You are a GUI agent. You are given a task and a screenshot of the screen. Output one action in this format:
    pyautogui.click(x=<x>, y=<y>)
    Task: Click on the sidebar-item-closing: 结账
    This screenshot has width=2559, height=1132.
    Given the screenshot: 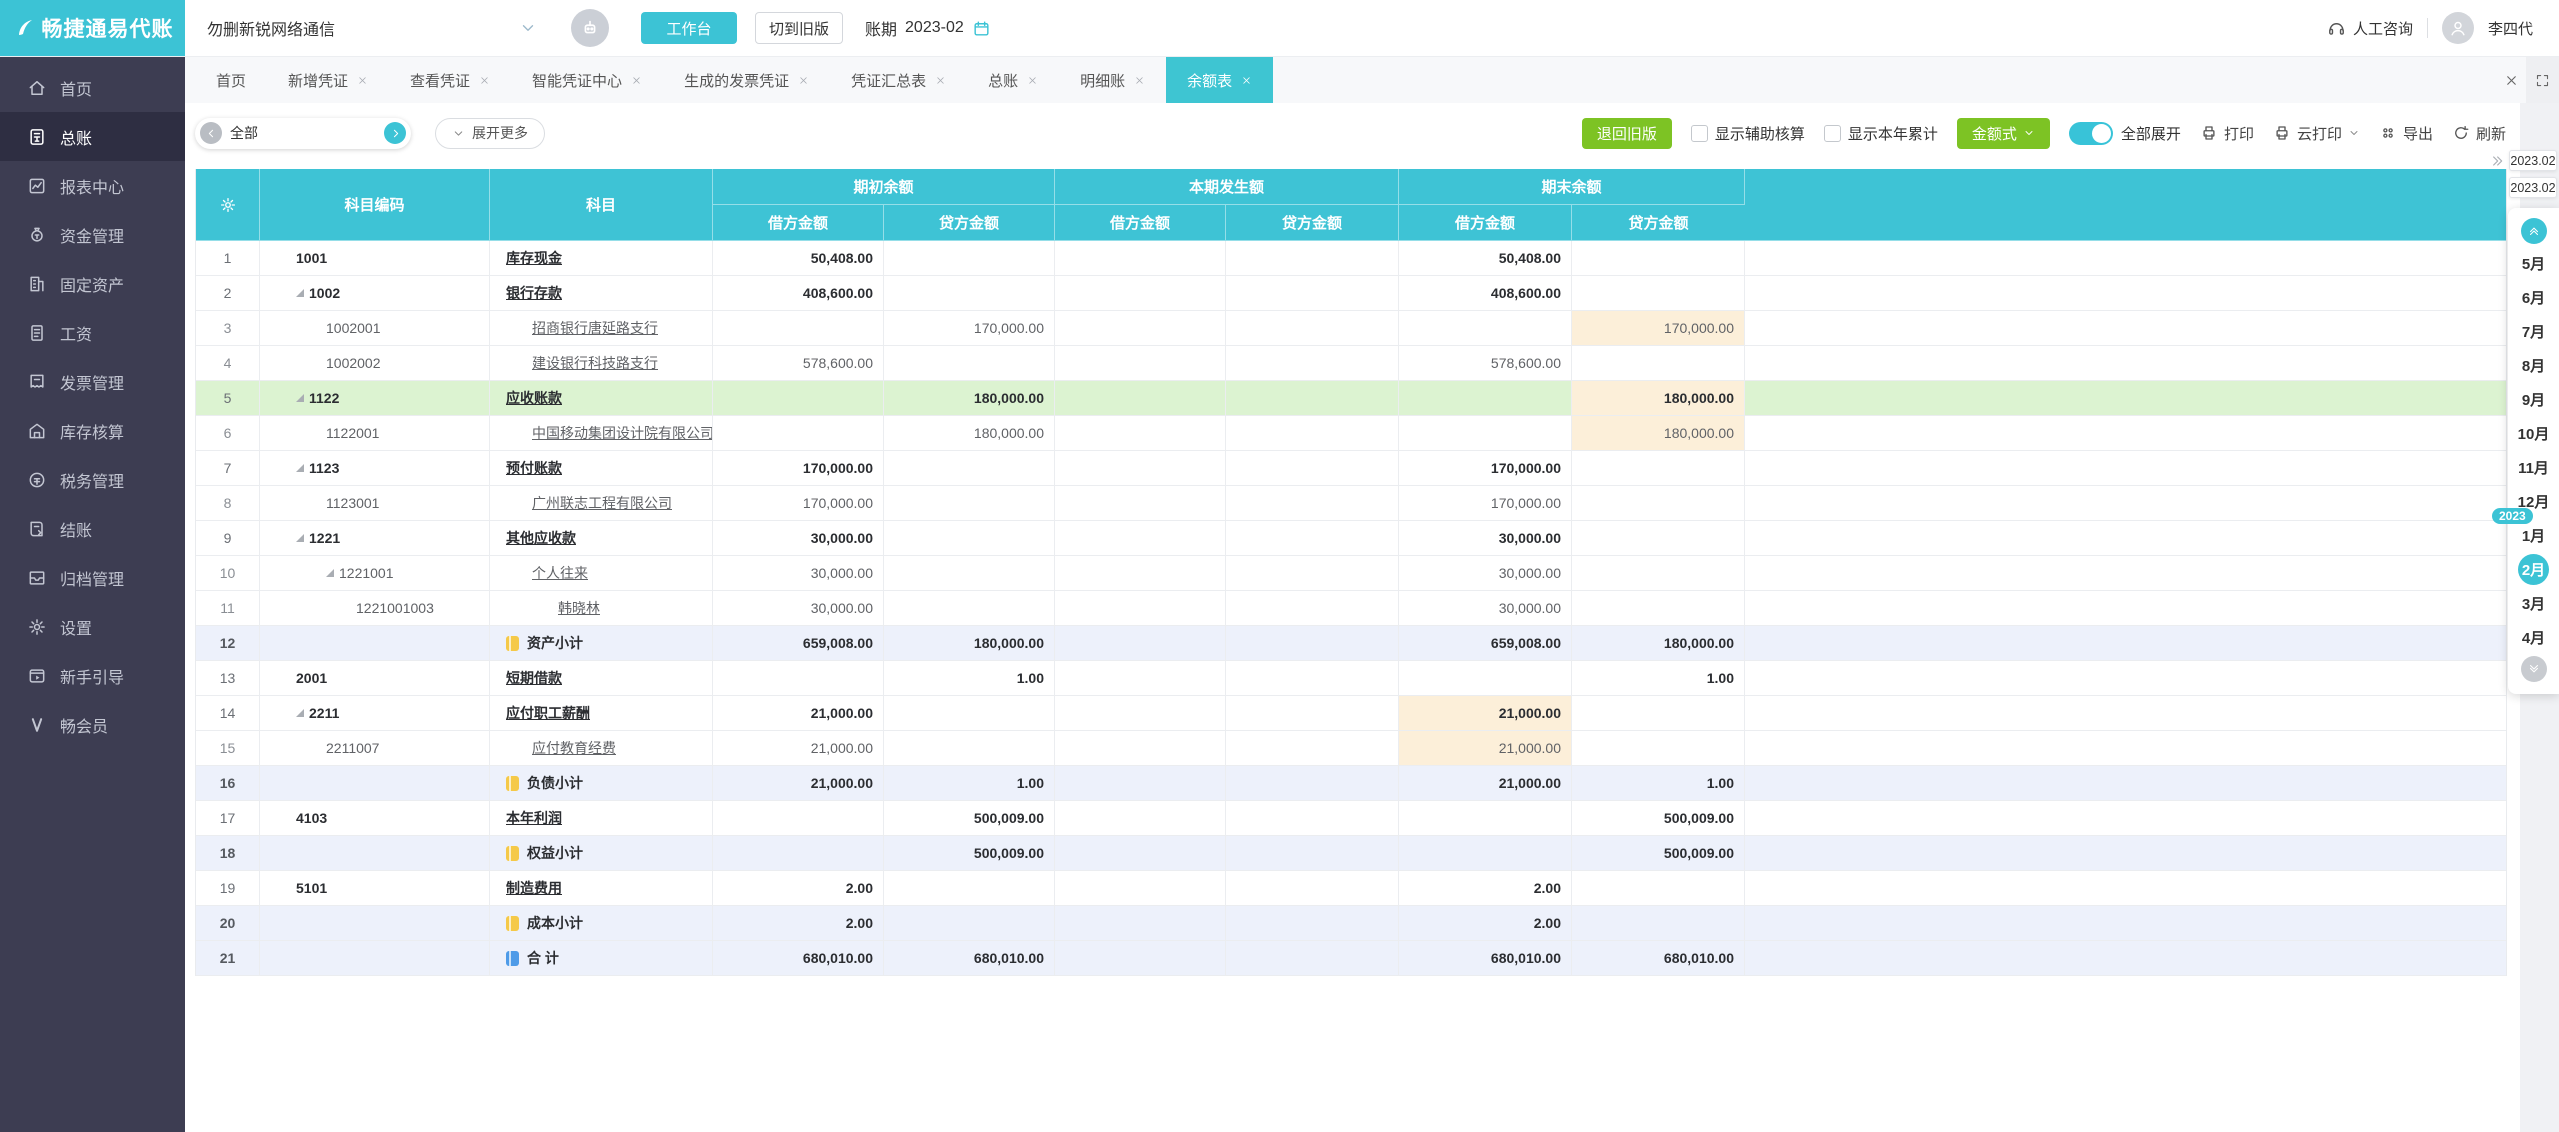 What is the action you would take?
    pyautogui.click(x=92, y=528)
    